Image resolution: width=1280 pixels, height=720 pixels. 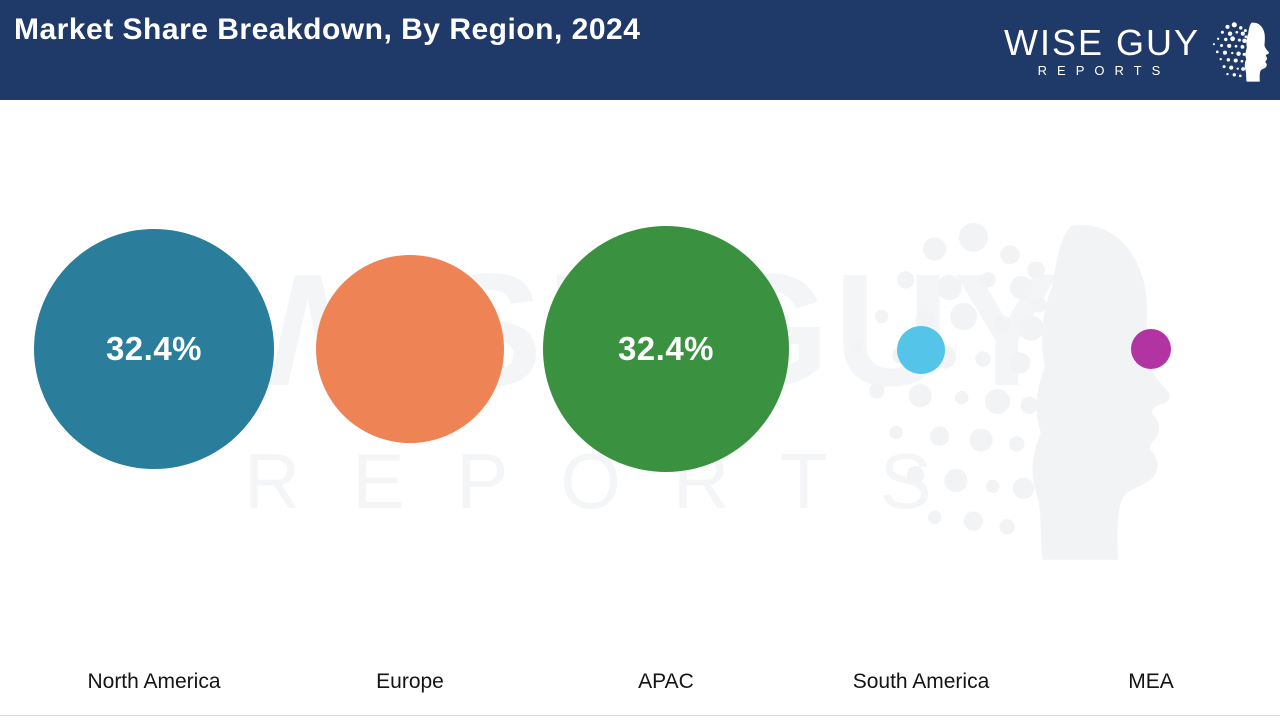 What do you see at coordinates (154, 681) in the screenshot?
I see `category-label-north-america: North America` at bounding box center [154, 681].